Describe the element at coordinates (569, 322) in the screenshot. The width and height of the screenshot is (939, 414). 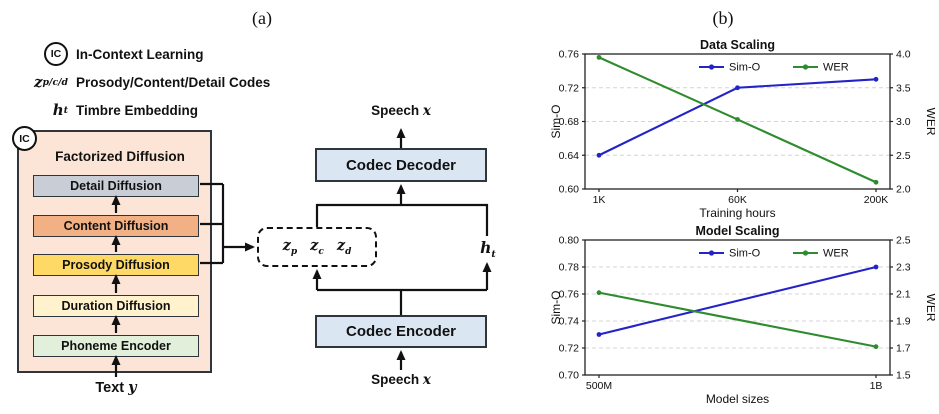
I see `y-tick-label-left: 0.74` at that location.